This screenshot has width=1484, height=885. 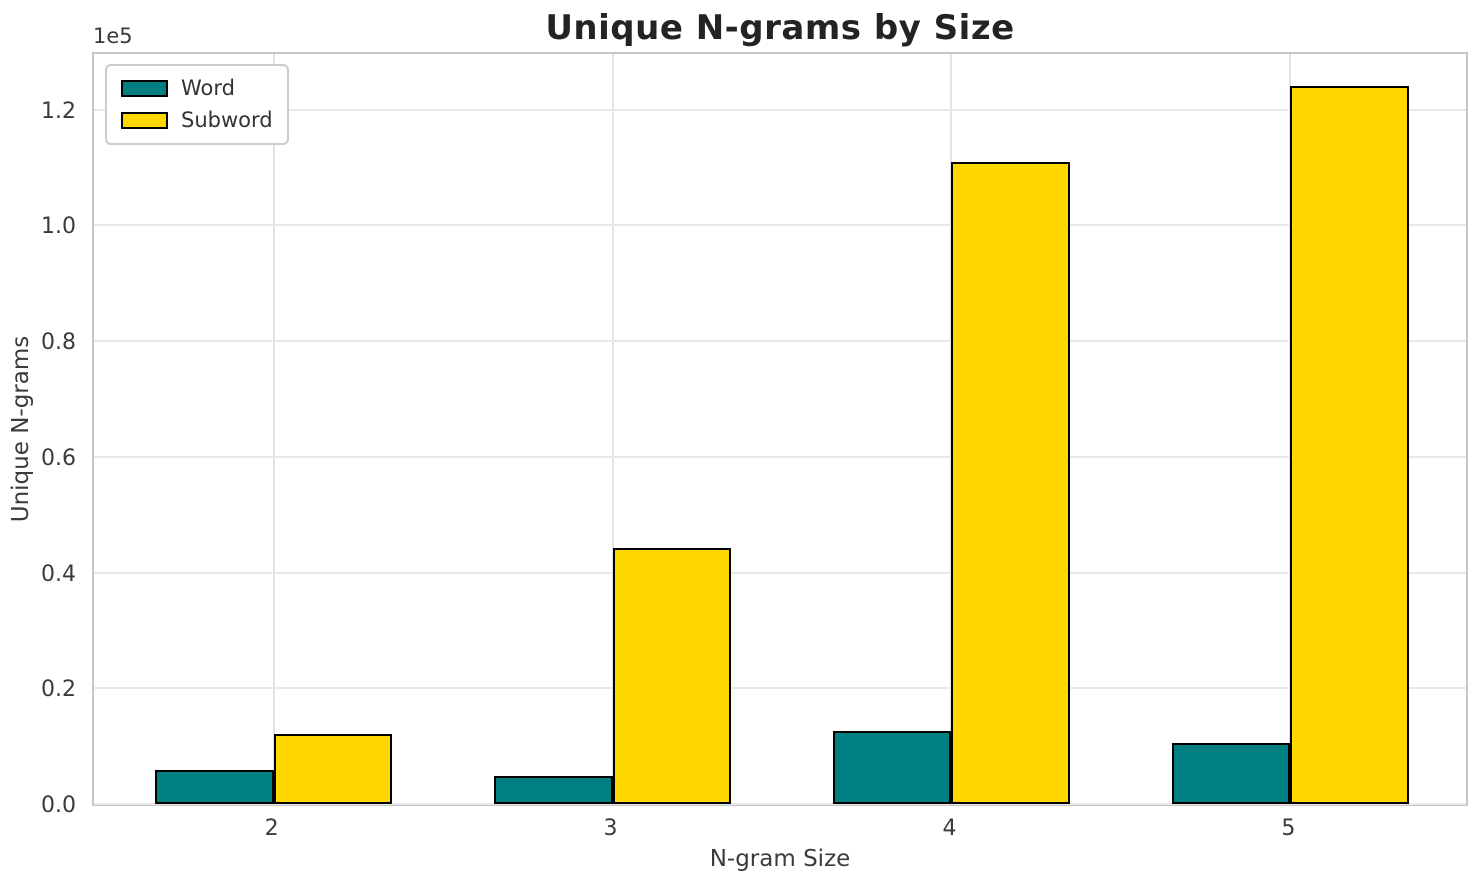 What do you see at coordinates (780, 109) in the screenshot?
I see `gridline-y-1.2` at bounding box center [780, 109].